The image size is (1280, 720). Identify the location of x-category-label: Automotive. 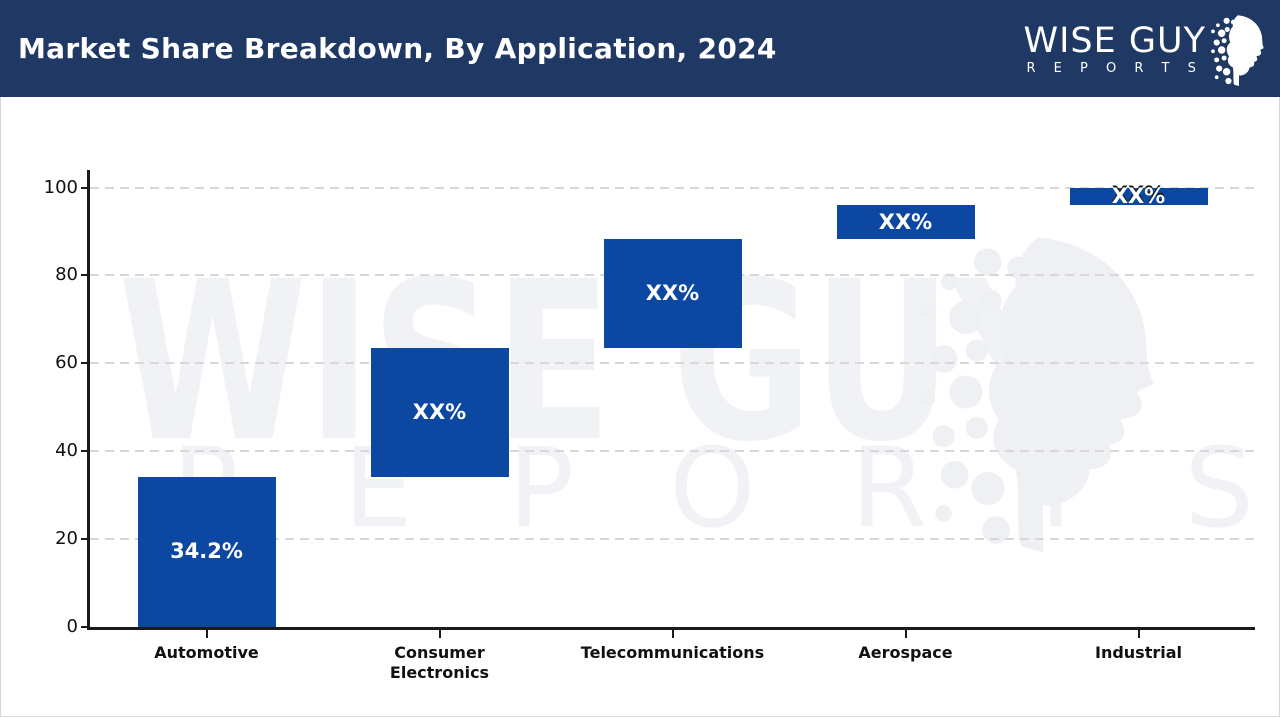
(206, 652).